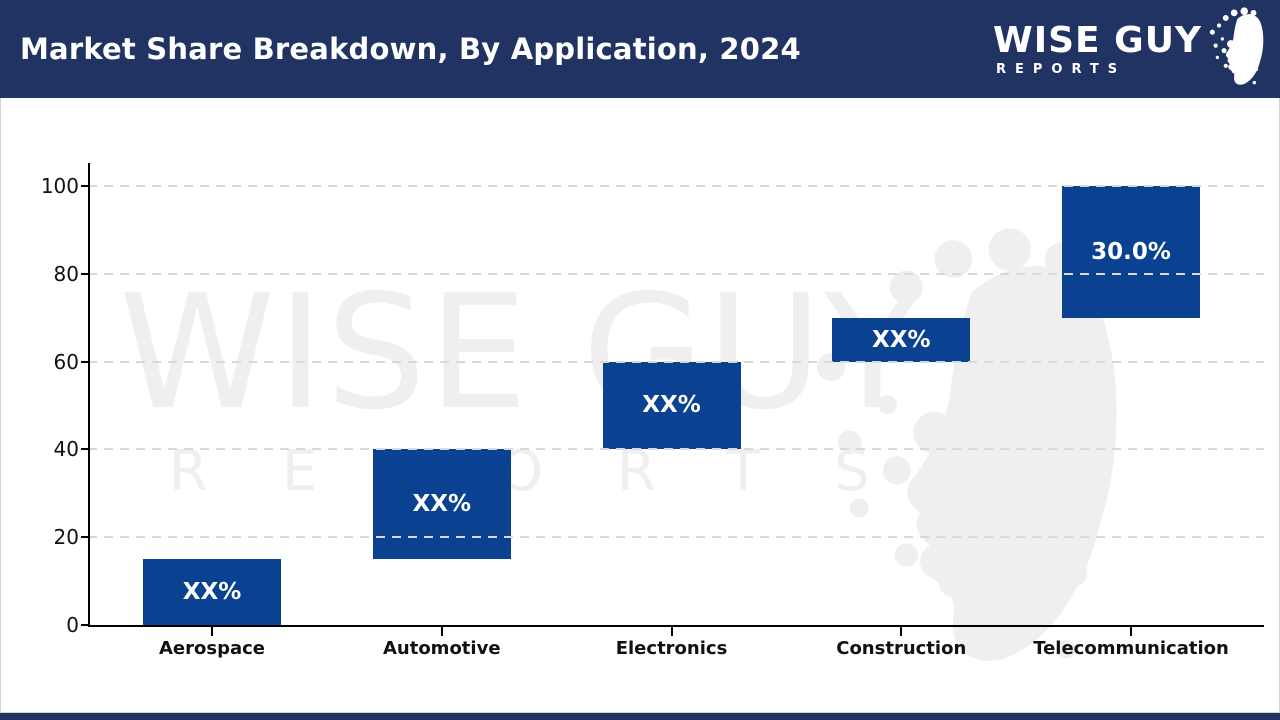  What do you see at coordinates (59, 186) in the screenshot?
I see `y-tick-label: 100` at bounding box center [59, 186].